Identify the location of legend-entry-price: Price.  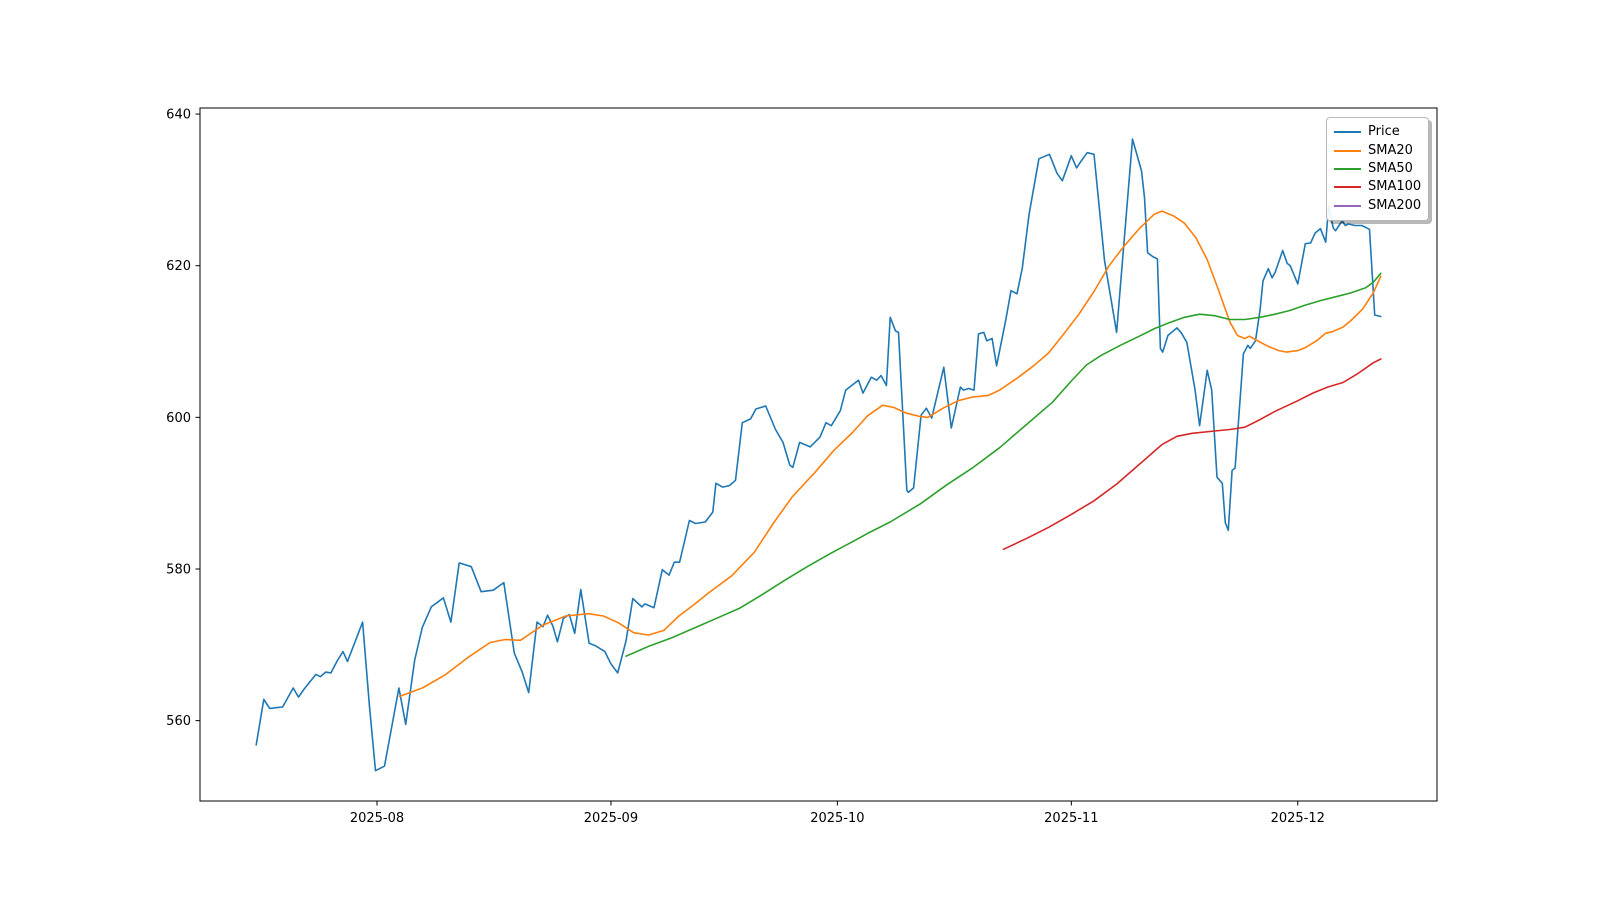
(1377, 132).